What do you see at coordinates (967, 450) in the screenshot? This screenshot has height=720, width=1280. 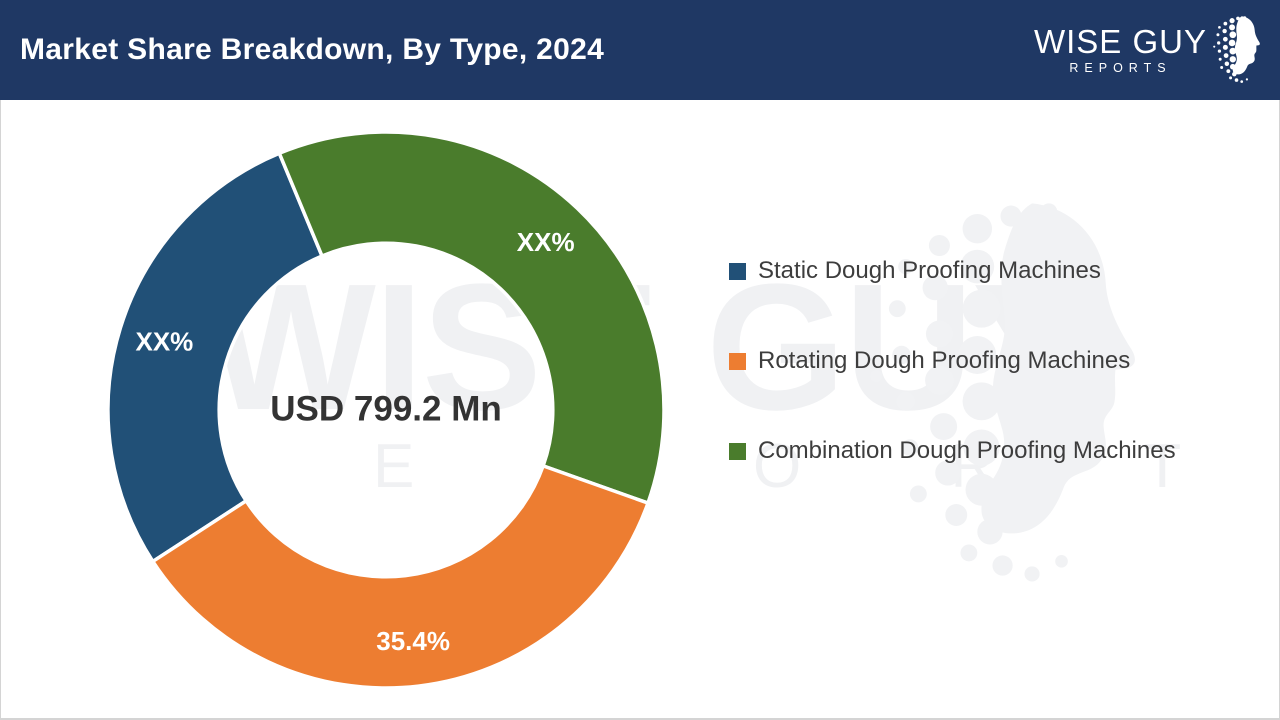 I see `legend-label-combination: Combination Dough Proofing Machines` at bounding box center [967, 450].